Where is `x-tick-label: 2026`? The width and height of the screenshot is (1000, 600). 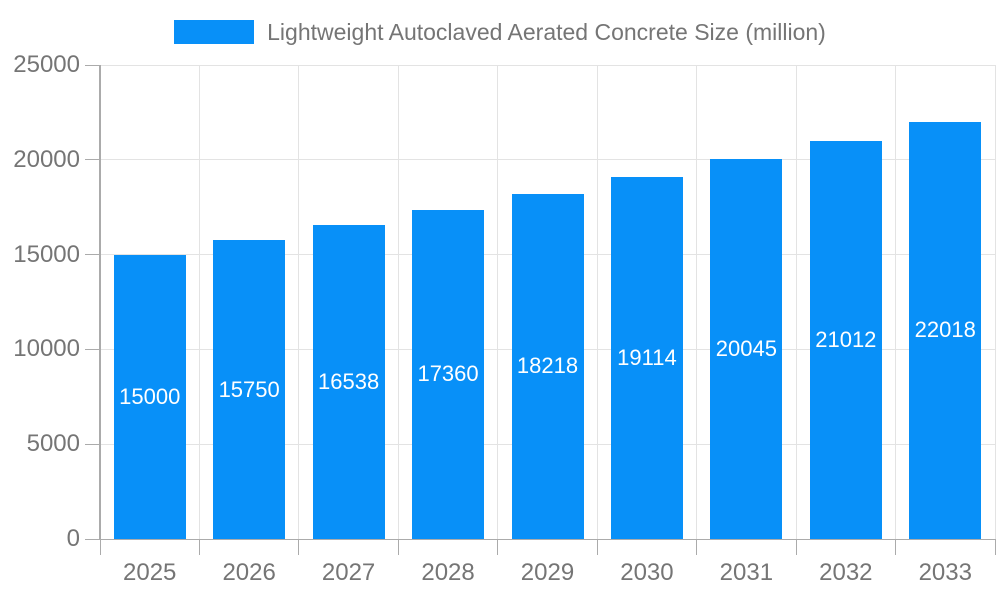
x-tick-label: 2026 is located at coordinates (249, 572).